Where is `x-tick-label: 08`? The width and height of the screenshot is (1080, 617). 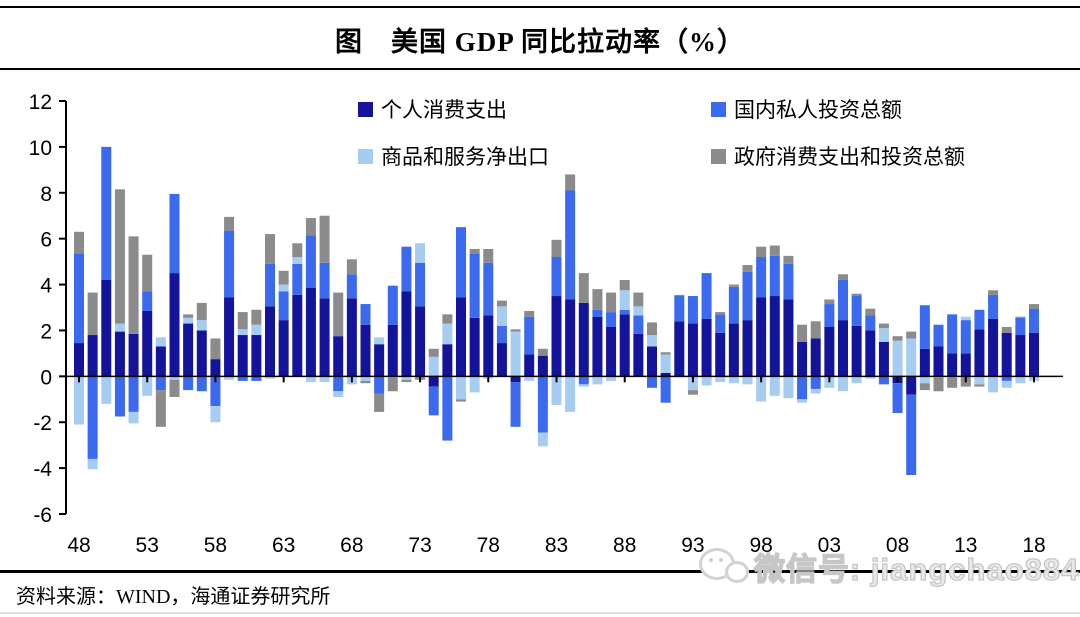 x-tick-label: 08 is located at coordinates (897, 545).